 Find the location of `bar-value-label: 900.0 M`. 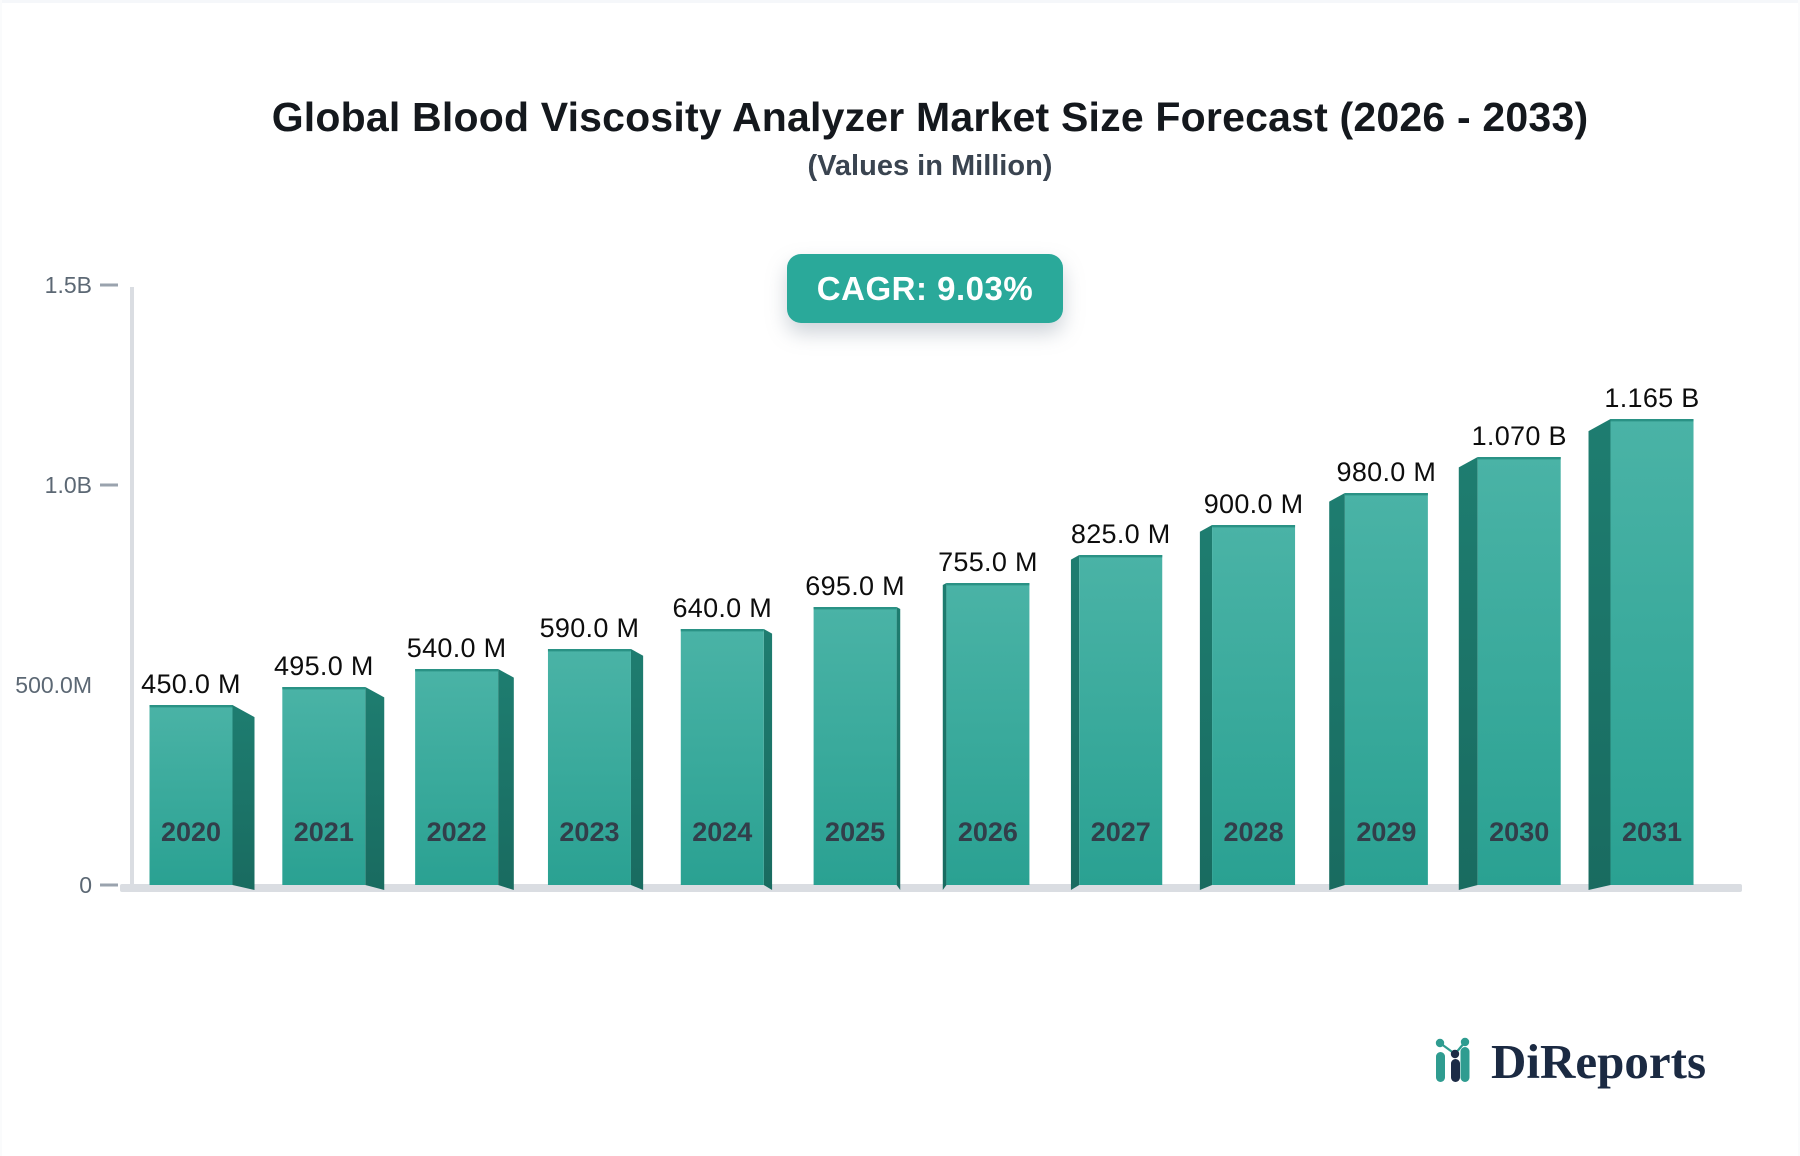

bar-value-label: 900.0 M is located at coordinates (1254, 504).